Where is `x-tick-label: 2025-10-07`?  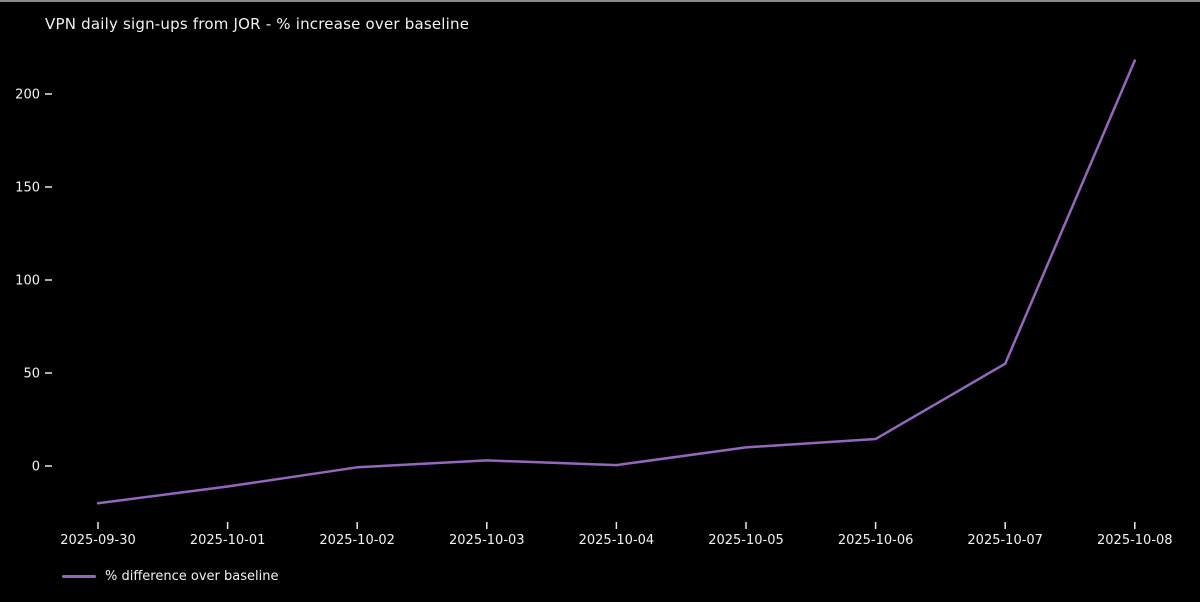 x-tick-label: 2025-10-07 is located at coordinates (1005, 540).